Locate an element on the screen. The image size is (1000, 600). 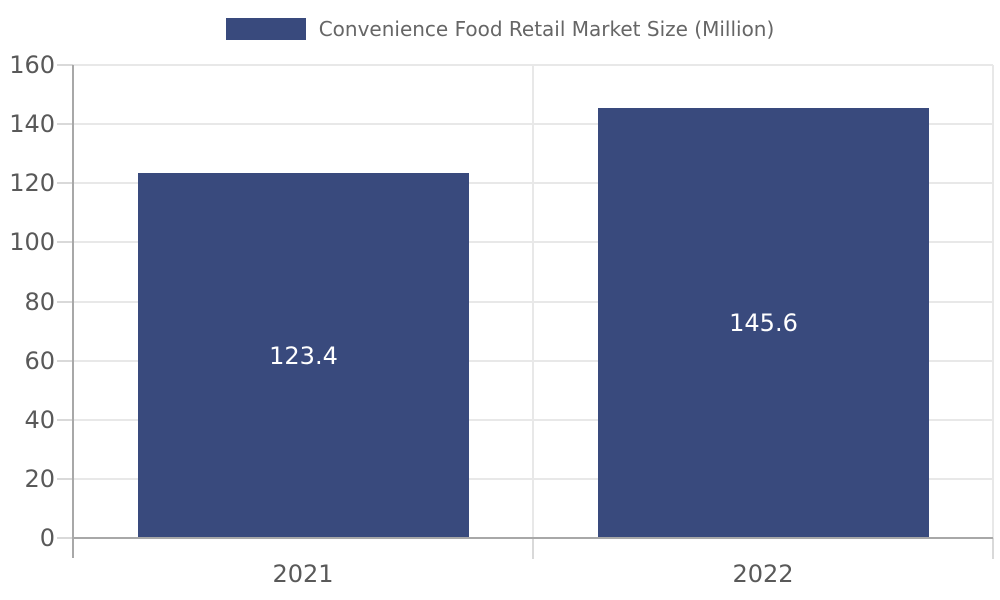
y-axis-tick-label: 140 is located at coordinates (32, 124).